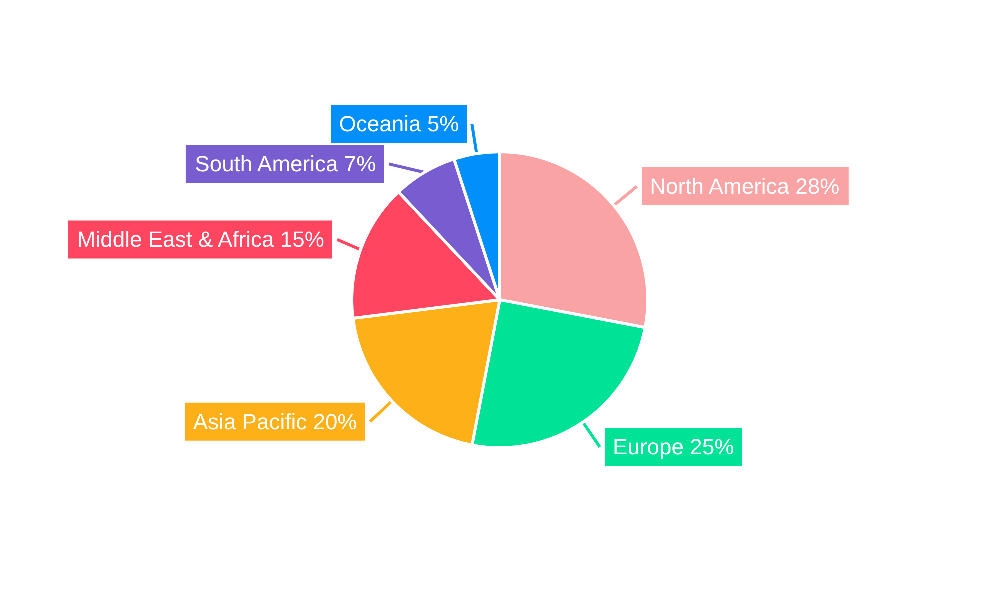  What do you see at coordinates (673, 447) in the screenshot?
I see `slice-label: Europe 25%` at bounding box center [673, 447].